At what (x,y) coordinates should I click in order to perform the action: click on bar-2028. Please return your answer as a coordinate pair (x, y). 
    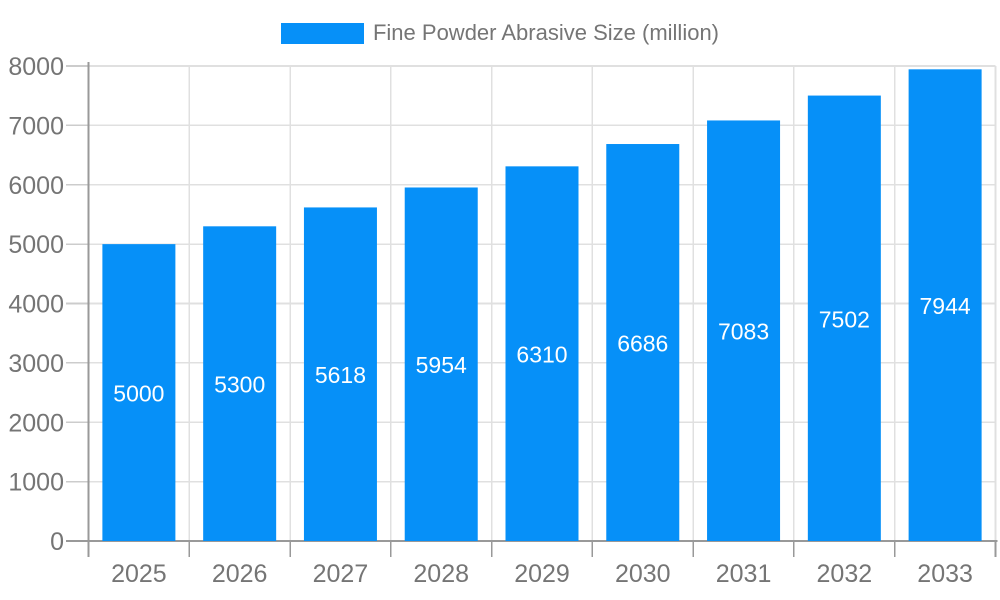
    Looking at the image, I should click on (441, 364).